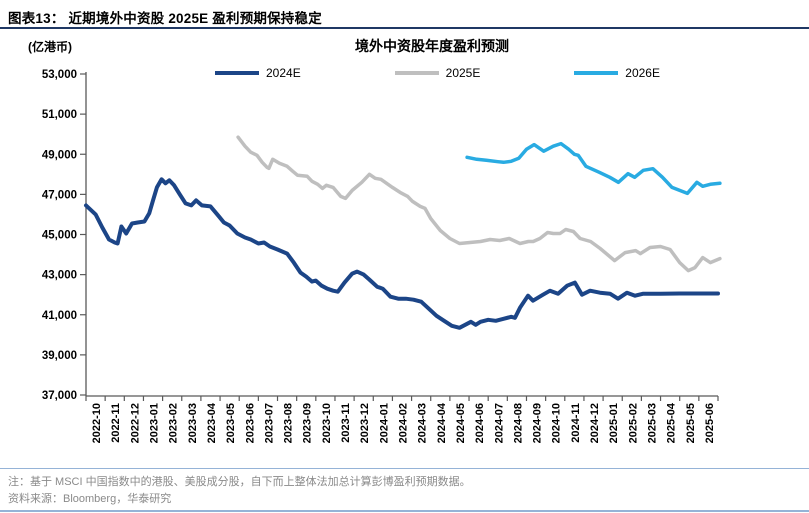 This screenshot has height=513, width=809. I want to click on x-axis-tick-label: 2023-05, so click(231, 423).